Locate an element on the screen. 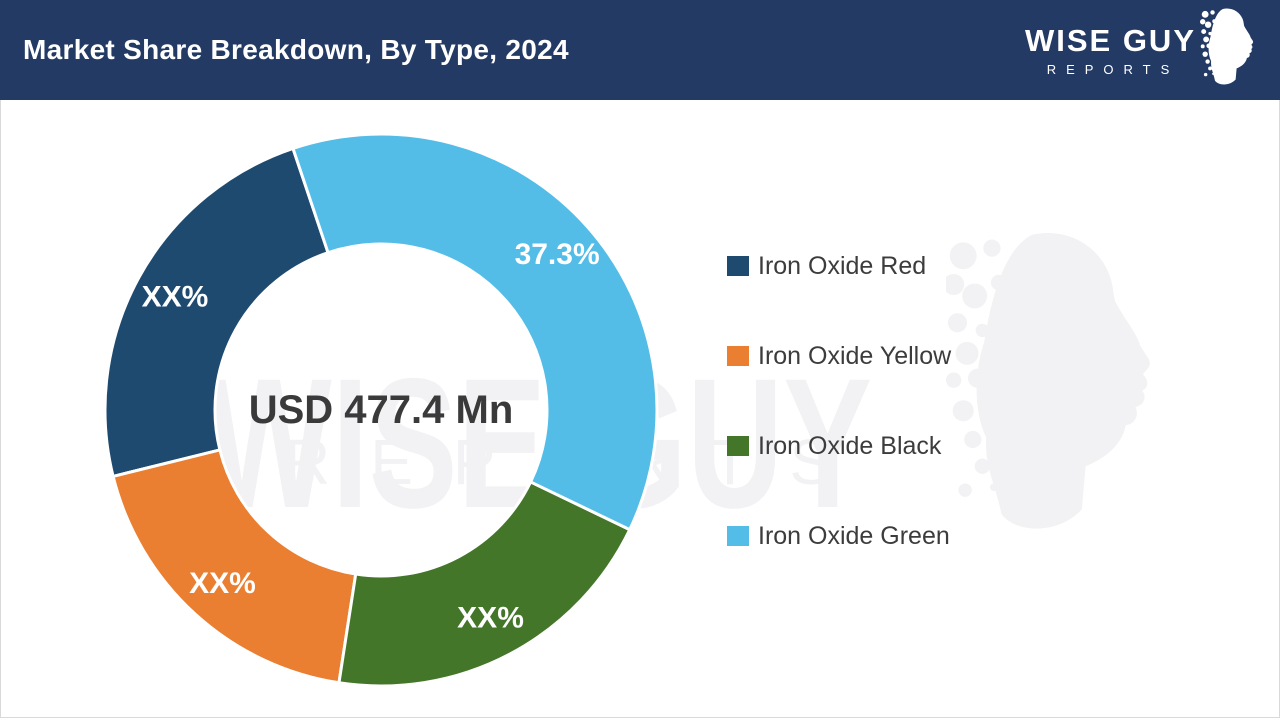 The width and height of the screenshot is (1280, 720). legend-label: Iron Oxide Red is located at coordinates (842, 265).